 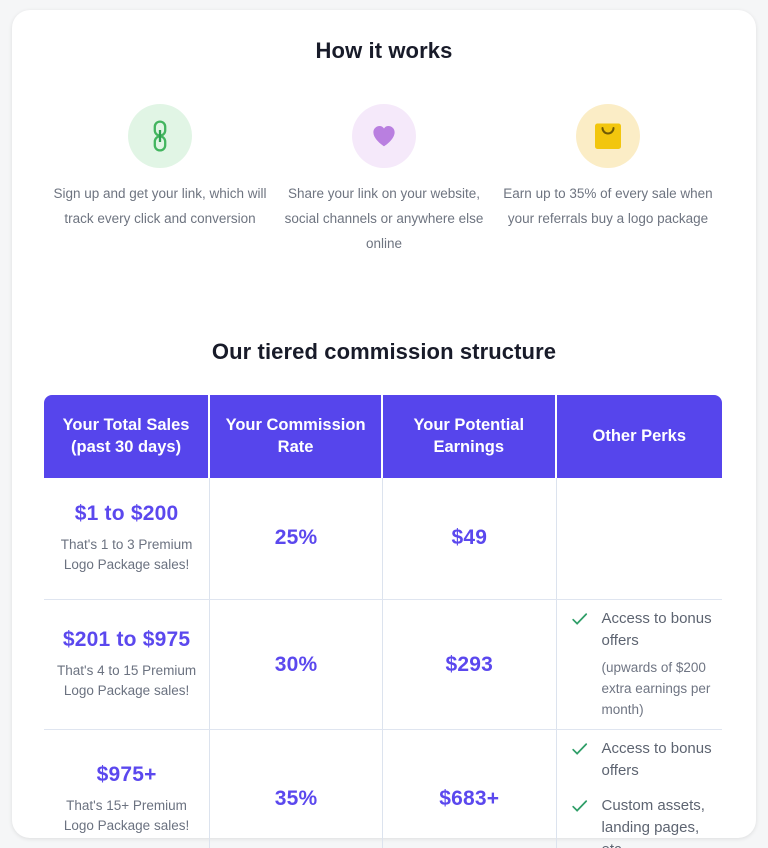 I want to click on commission-rate-value: 30%, so click(x=296, y=664).